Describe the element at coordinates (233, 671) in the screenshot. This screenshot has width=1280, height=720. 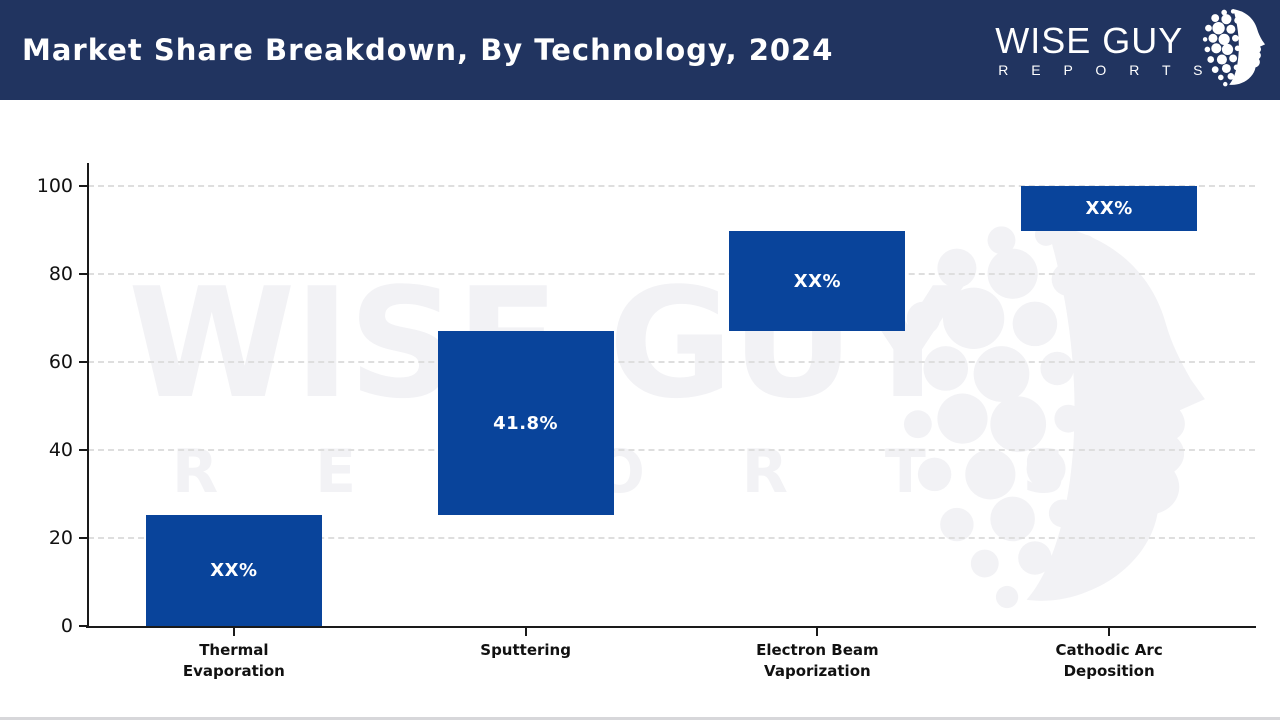
I see `x-category-label-line: Evaporation` at that location.